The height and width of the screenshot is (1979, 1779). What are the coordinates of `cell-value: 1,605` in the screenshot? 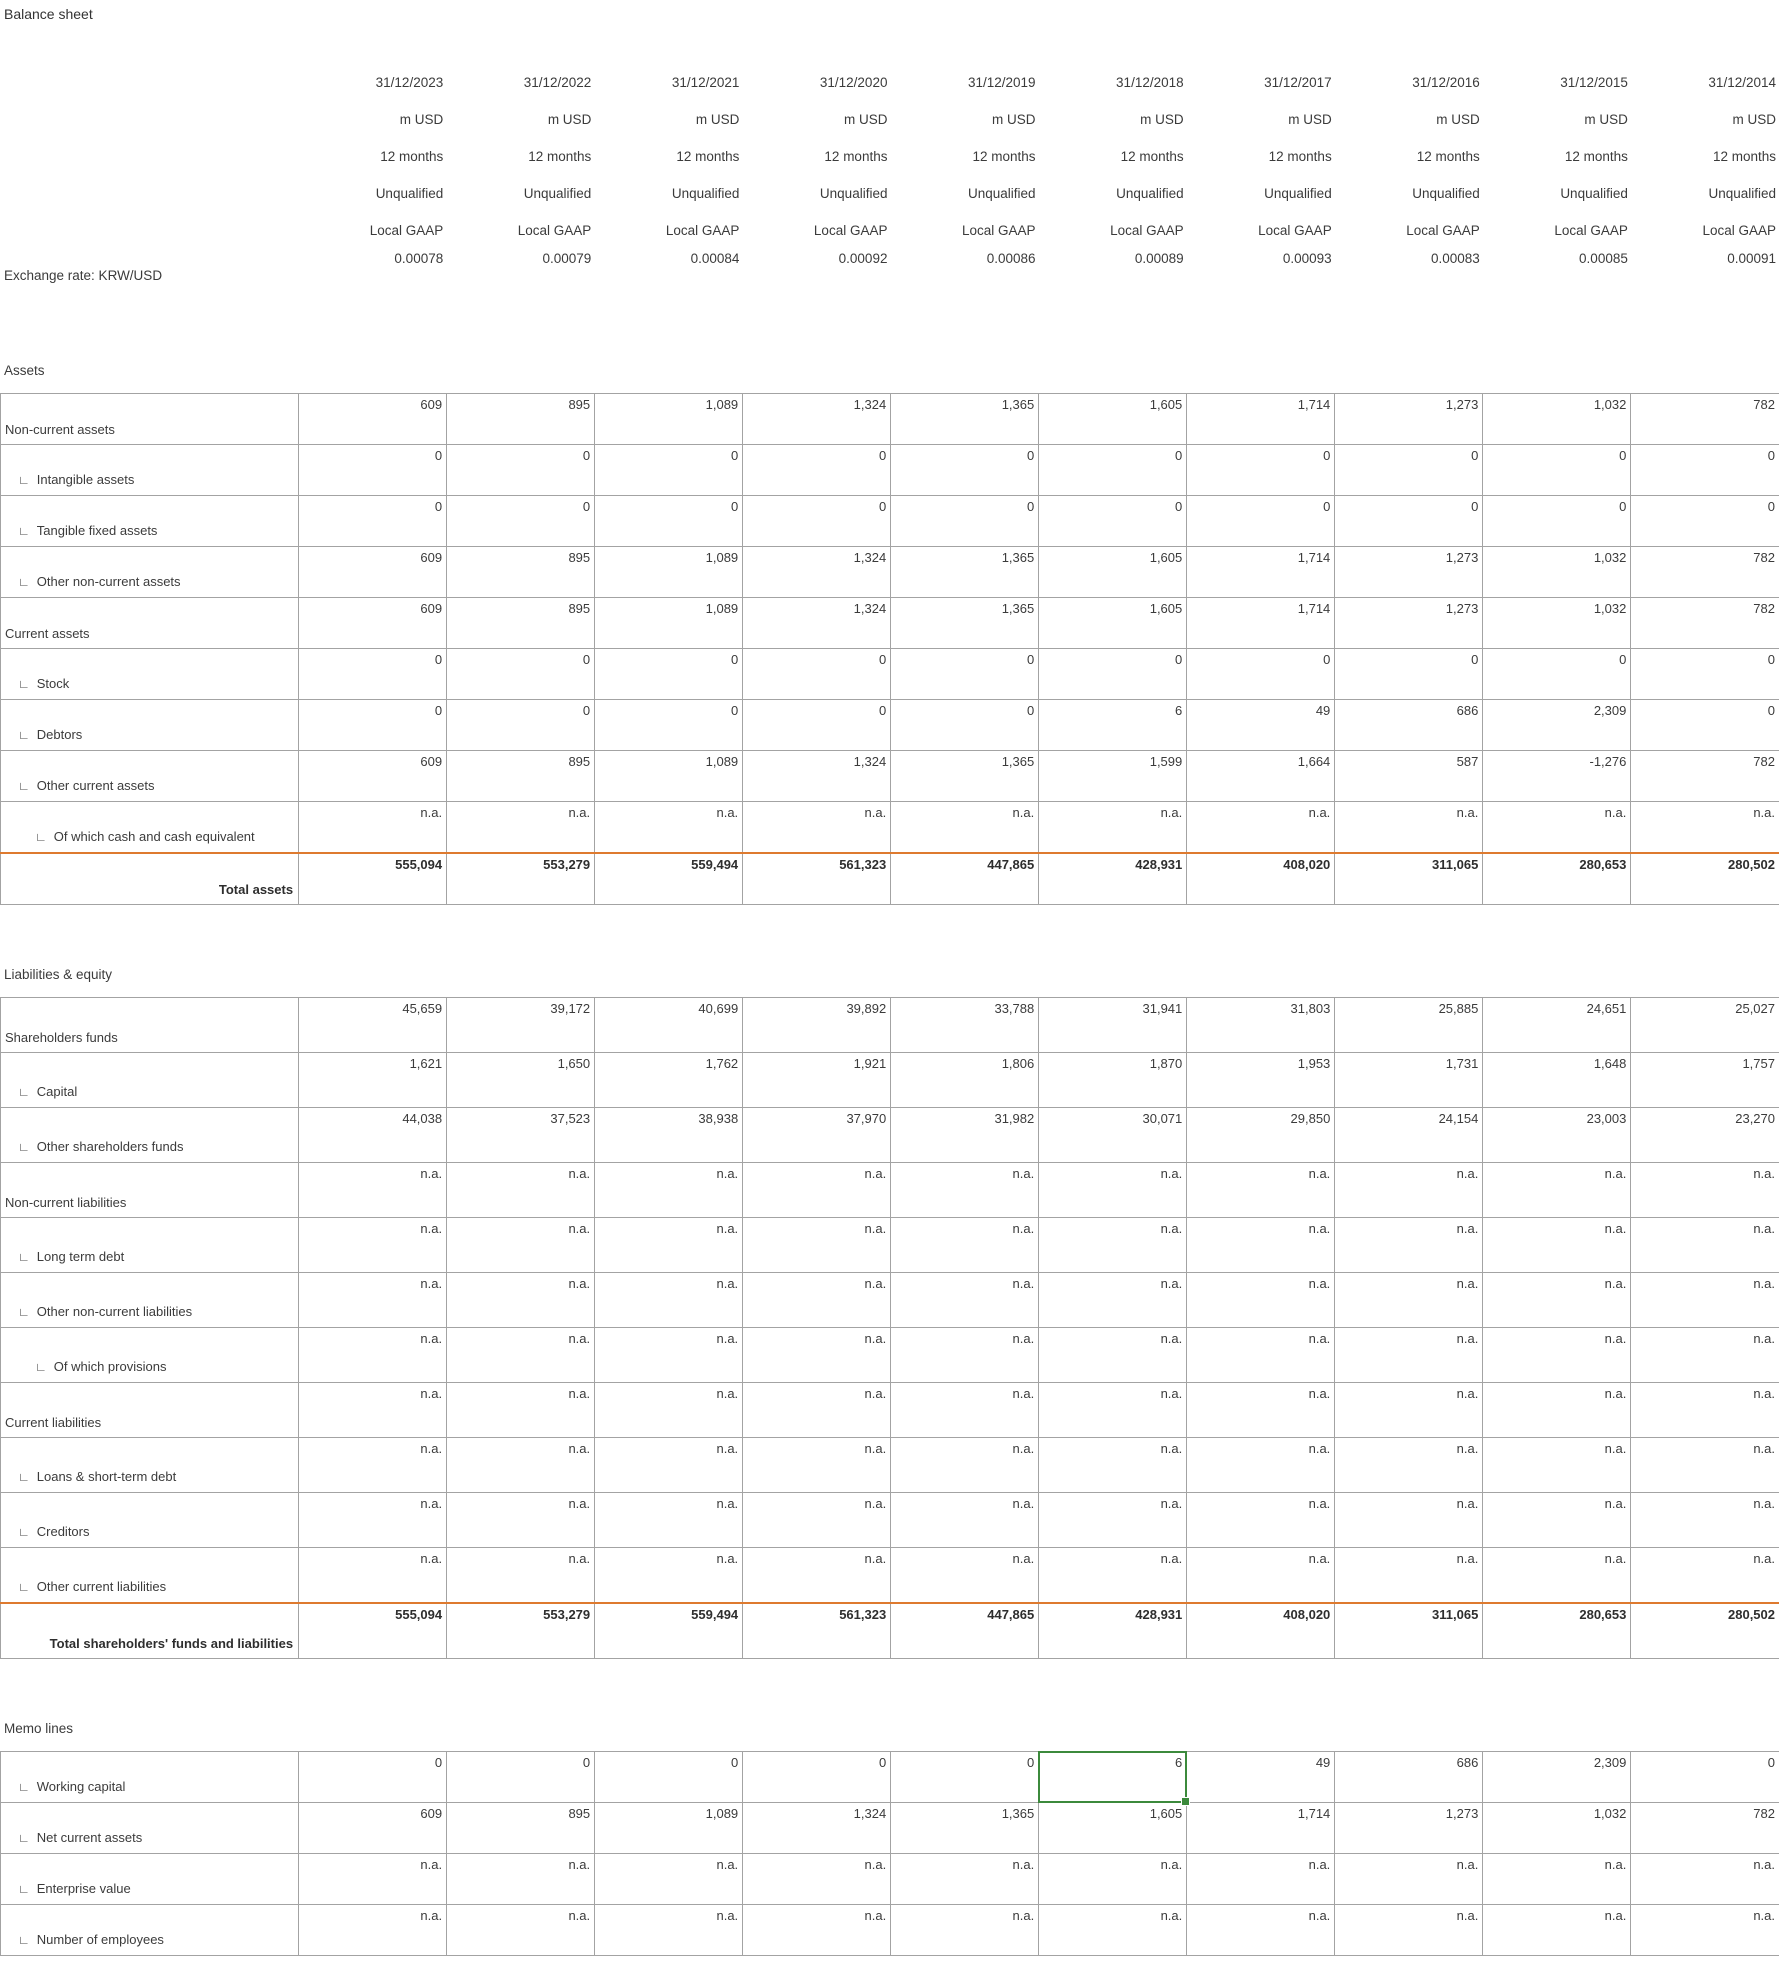 It's located at (1113, 572).